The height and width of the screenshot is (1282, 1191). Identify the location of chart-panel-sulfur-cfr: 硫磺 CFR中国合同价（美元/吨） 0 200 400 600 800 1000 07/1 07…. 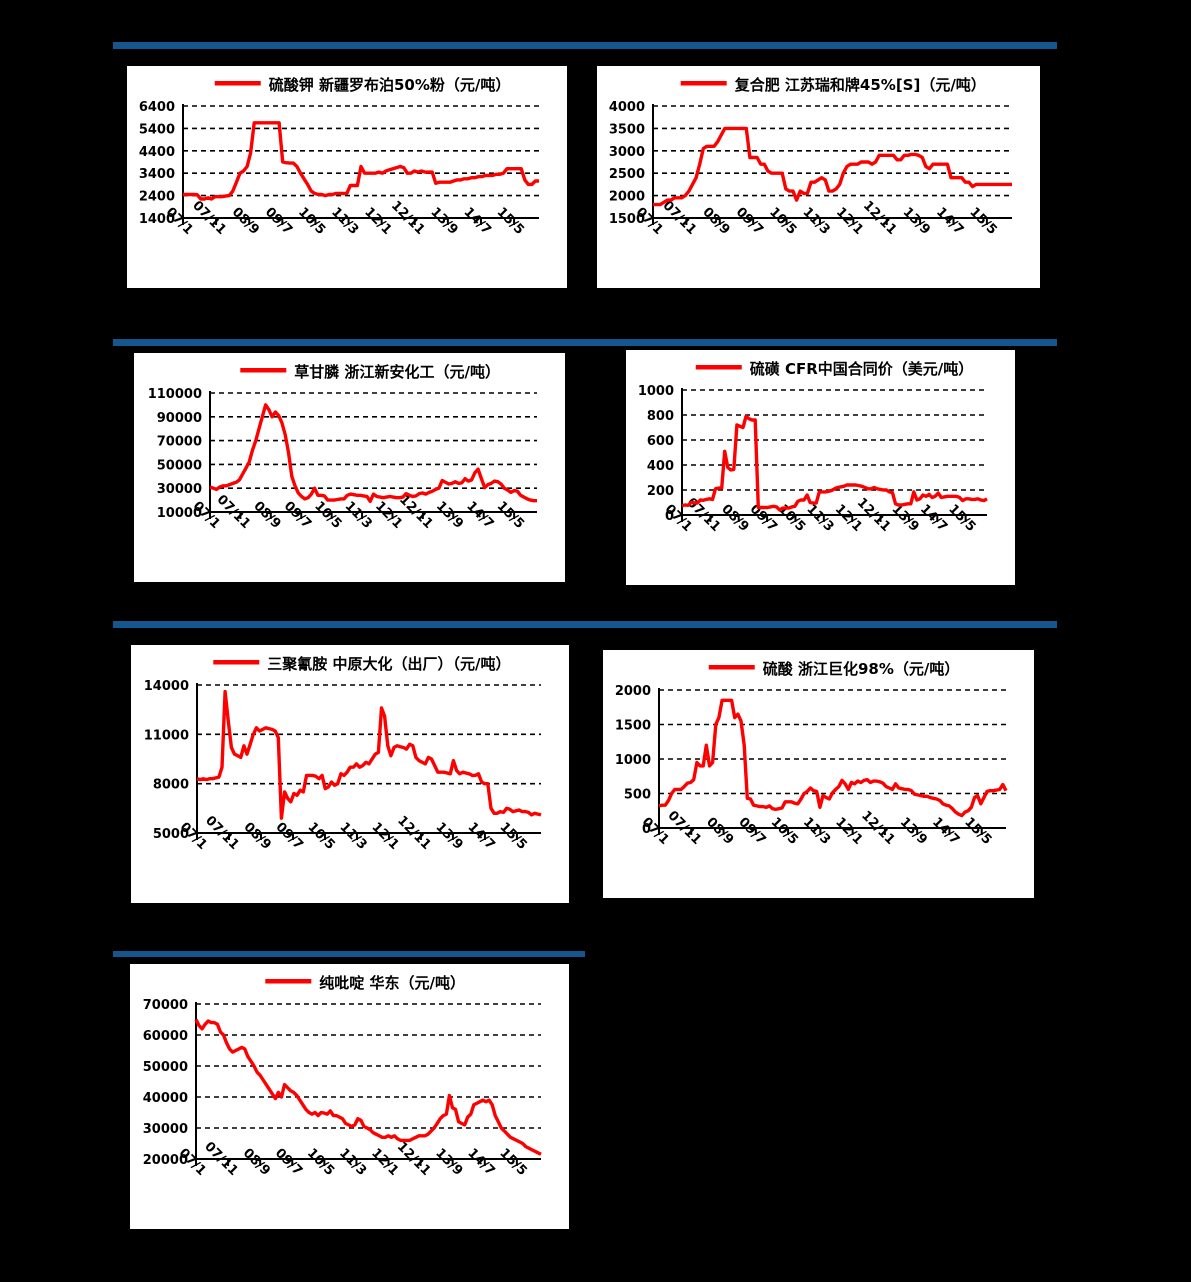
(820, 467).